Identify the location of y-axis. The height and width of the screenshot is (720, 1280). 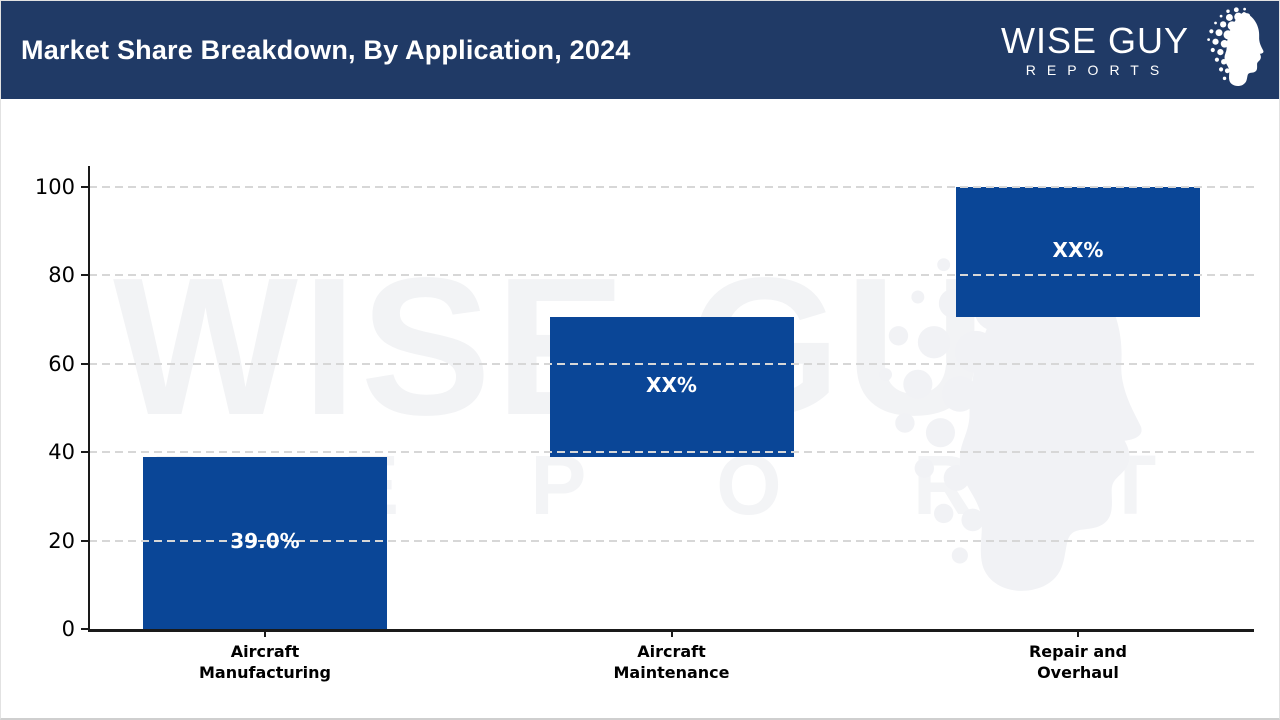
(89, 399).